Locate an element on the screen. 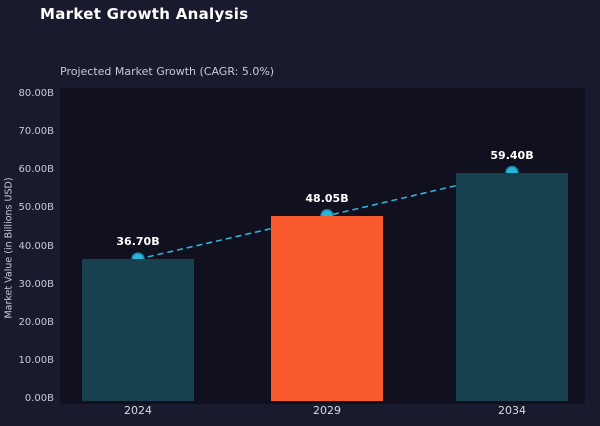 The width and height of the screenshot is (600, 426). y-axis-tick-label: 30.00B is located at coordinates (36, 284).